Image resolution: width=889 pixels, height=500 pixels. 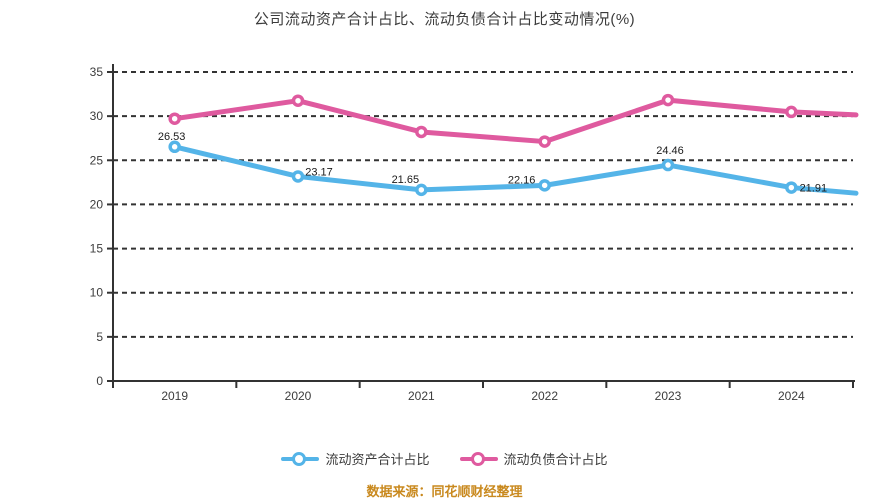 What do you see at coordinates (544, 396) in the screenshot?
I see `svg-text: 2022` at bounding box center [544, 396].